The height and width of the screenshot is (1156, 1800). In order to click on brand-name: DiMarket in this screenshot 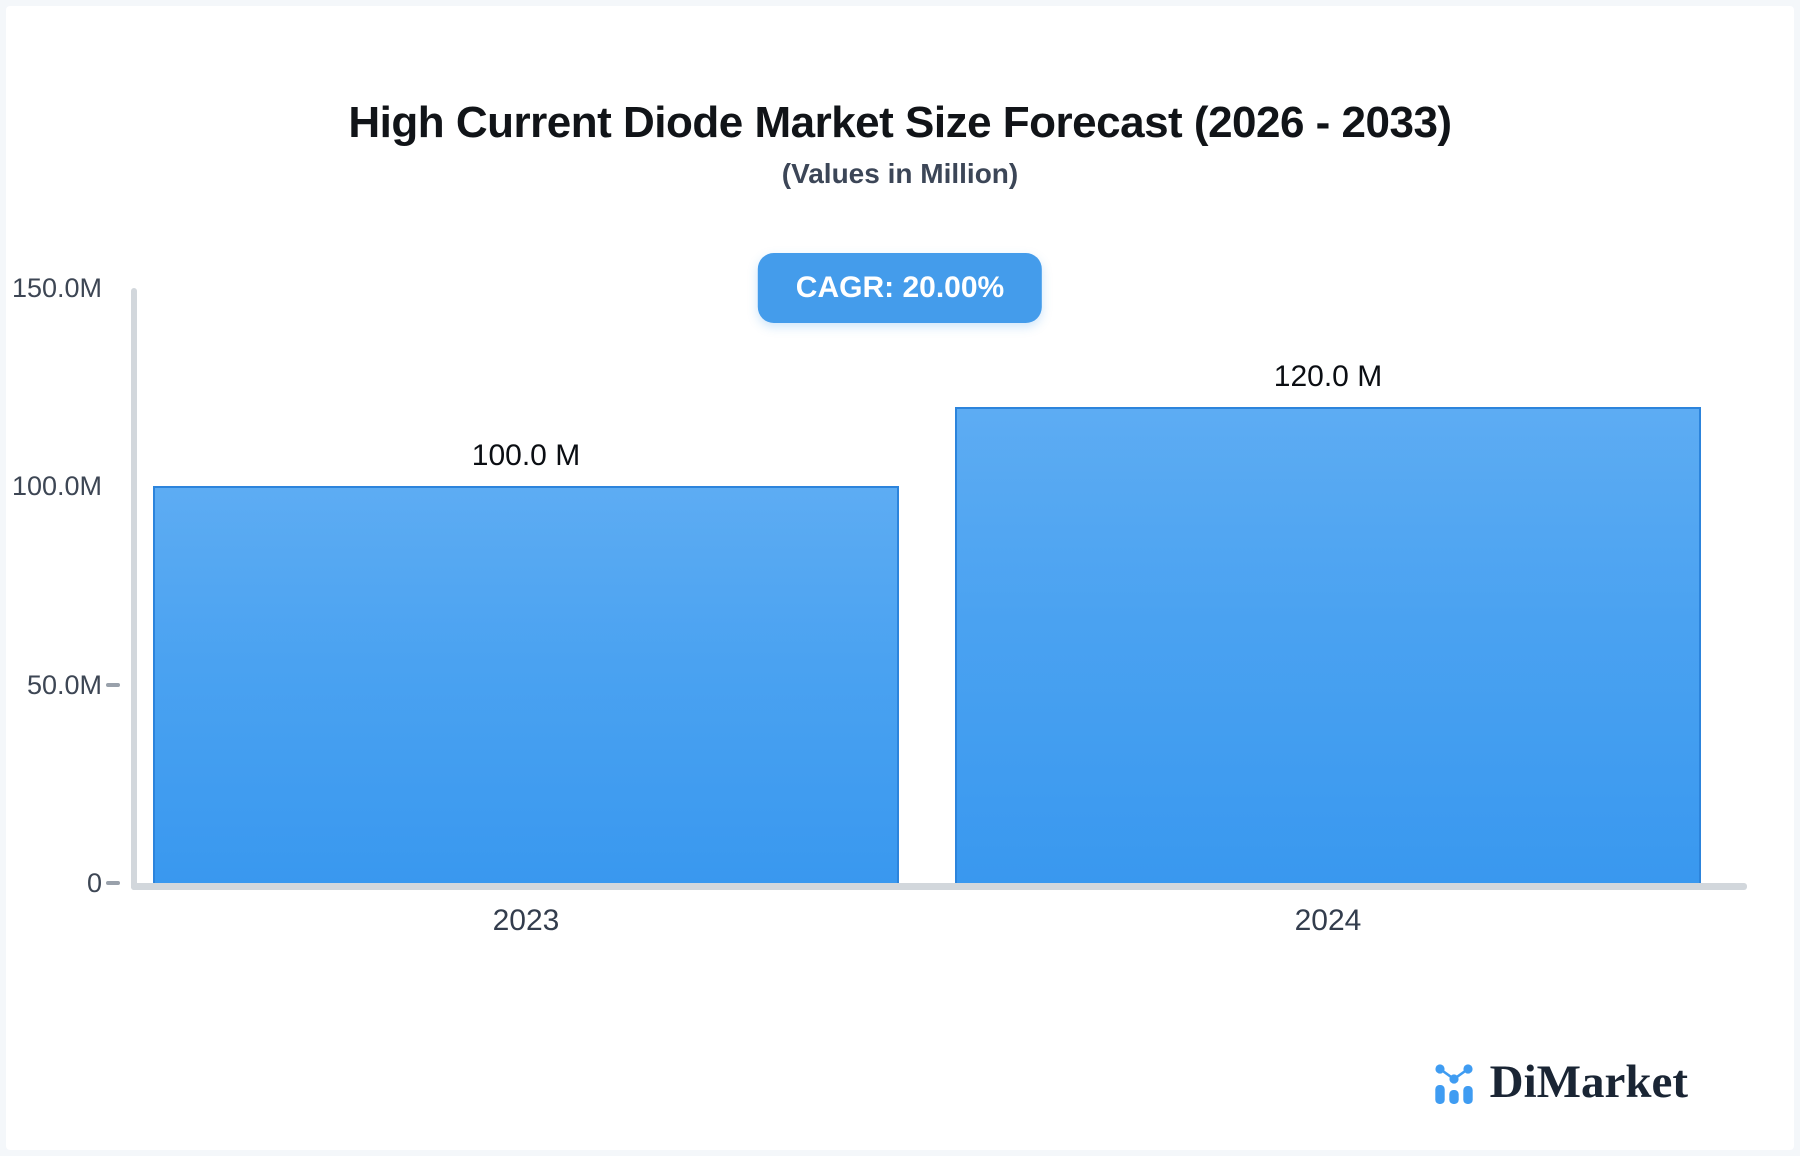, I will do `click(1588, 1082)`.